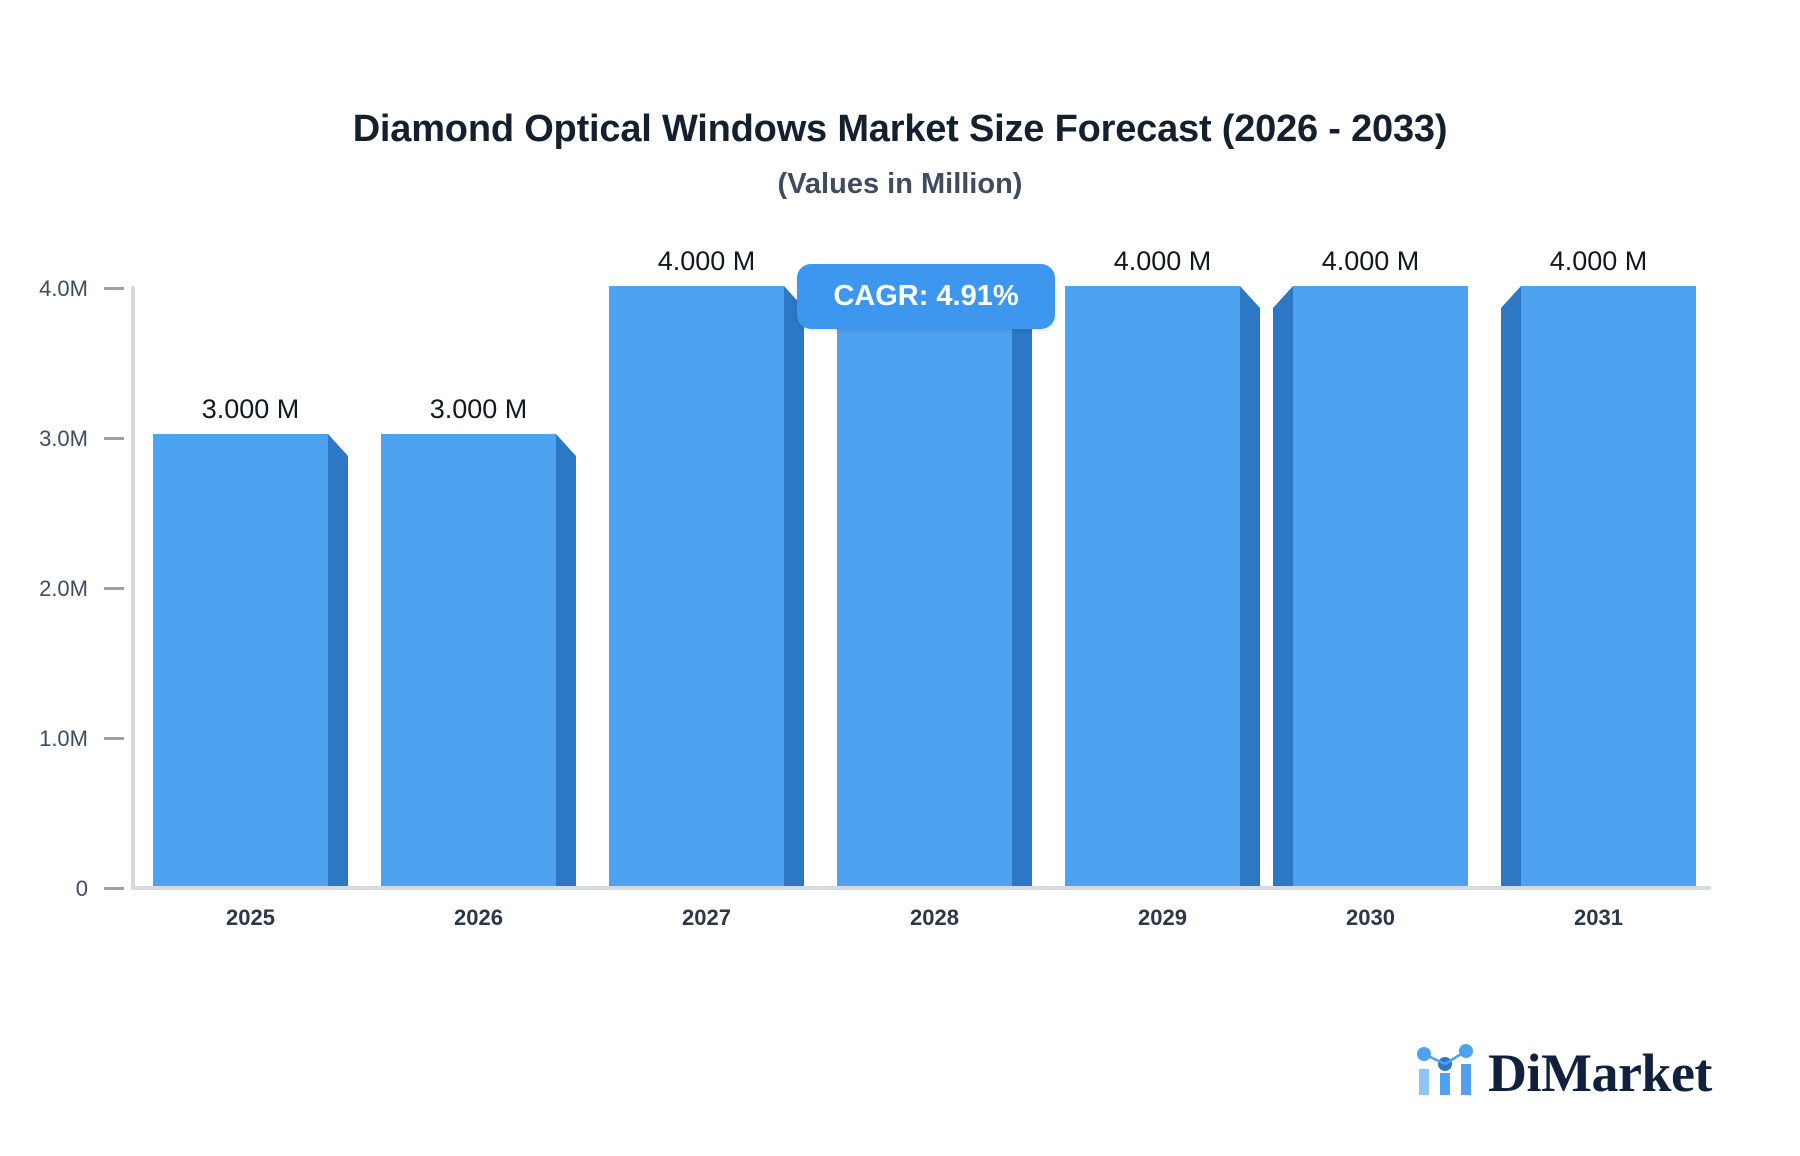 The height and width of the screenshot is (1156, 1800). I want to click on y-tick-label-2: 2.0M, so click(63, 588).